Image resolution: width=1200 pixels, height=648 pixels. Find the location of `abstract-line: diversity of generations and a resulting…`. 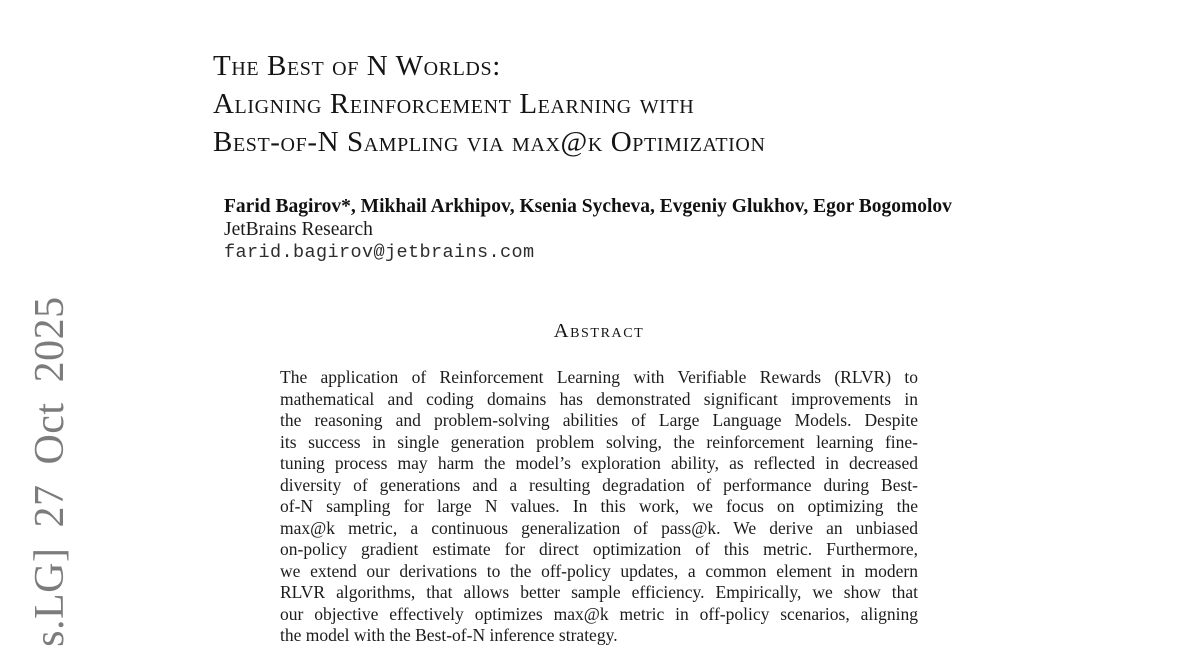

abstract-line: diversity of generations and a resulting… is located at coordinates (599, 484).